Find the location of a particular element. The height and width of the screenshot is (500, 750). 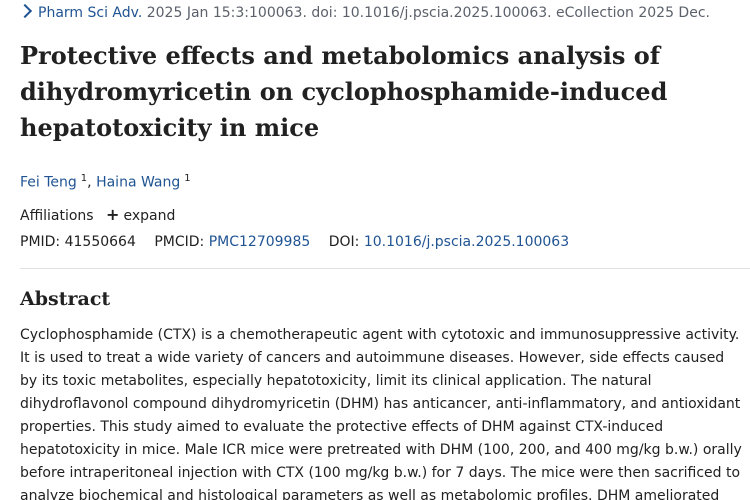

author-link: Haina Wang is located at coordinates (138, 182).